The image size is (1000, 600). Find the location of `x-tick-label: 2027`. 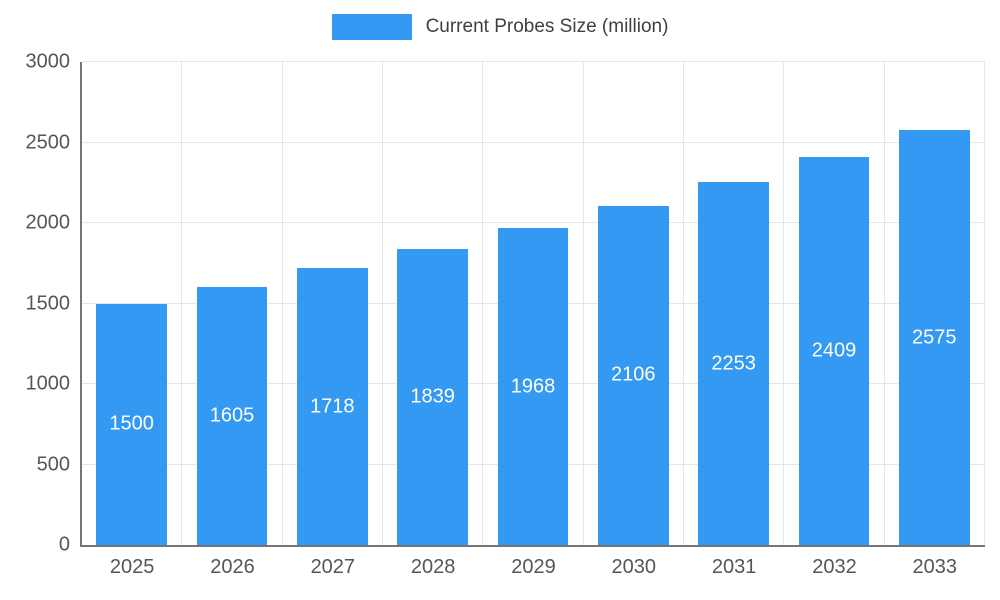

x-tick-label: 2027 is located at coordinates (333, 567).